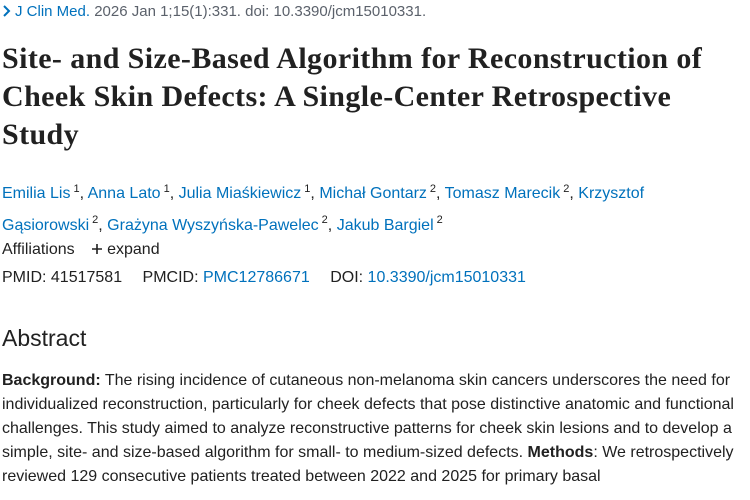 Image resolution: width=750 pixels, height=500 pixels. What do you see at coordinates (373, 194) in the screenshot?
I see `author-link: Michał Gontarz` at bounding box center [373, 194].